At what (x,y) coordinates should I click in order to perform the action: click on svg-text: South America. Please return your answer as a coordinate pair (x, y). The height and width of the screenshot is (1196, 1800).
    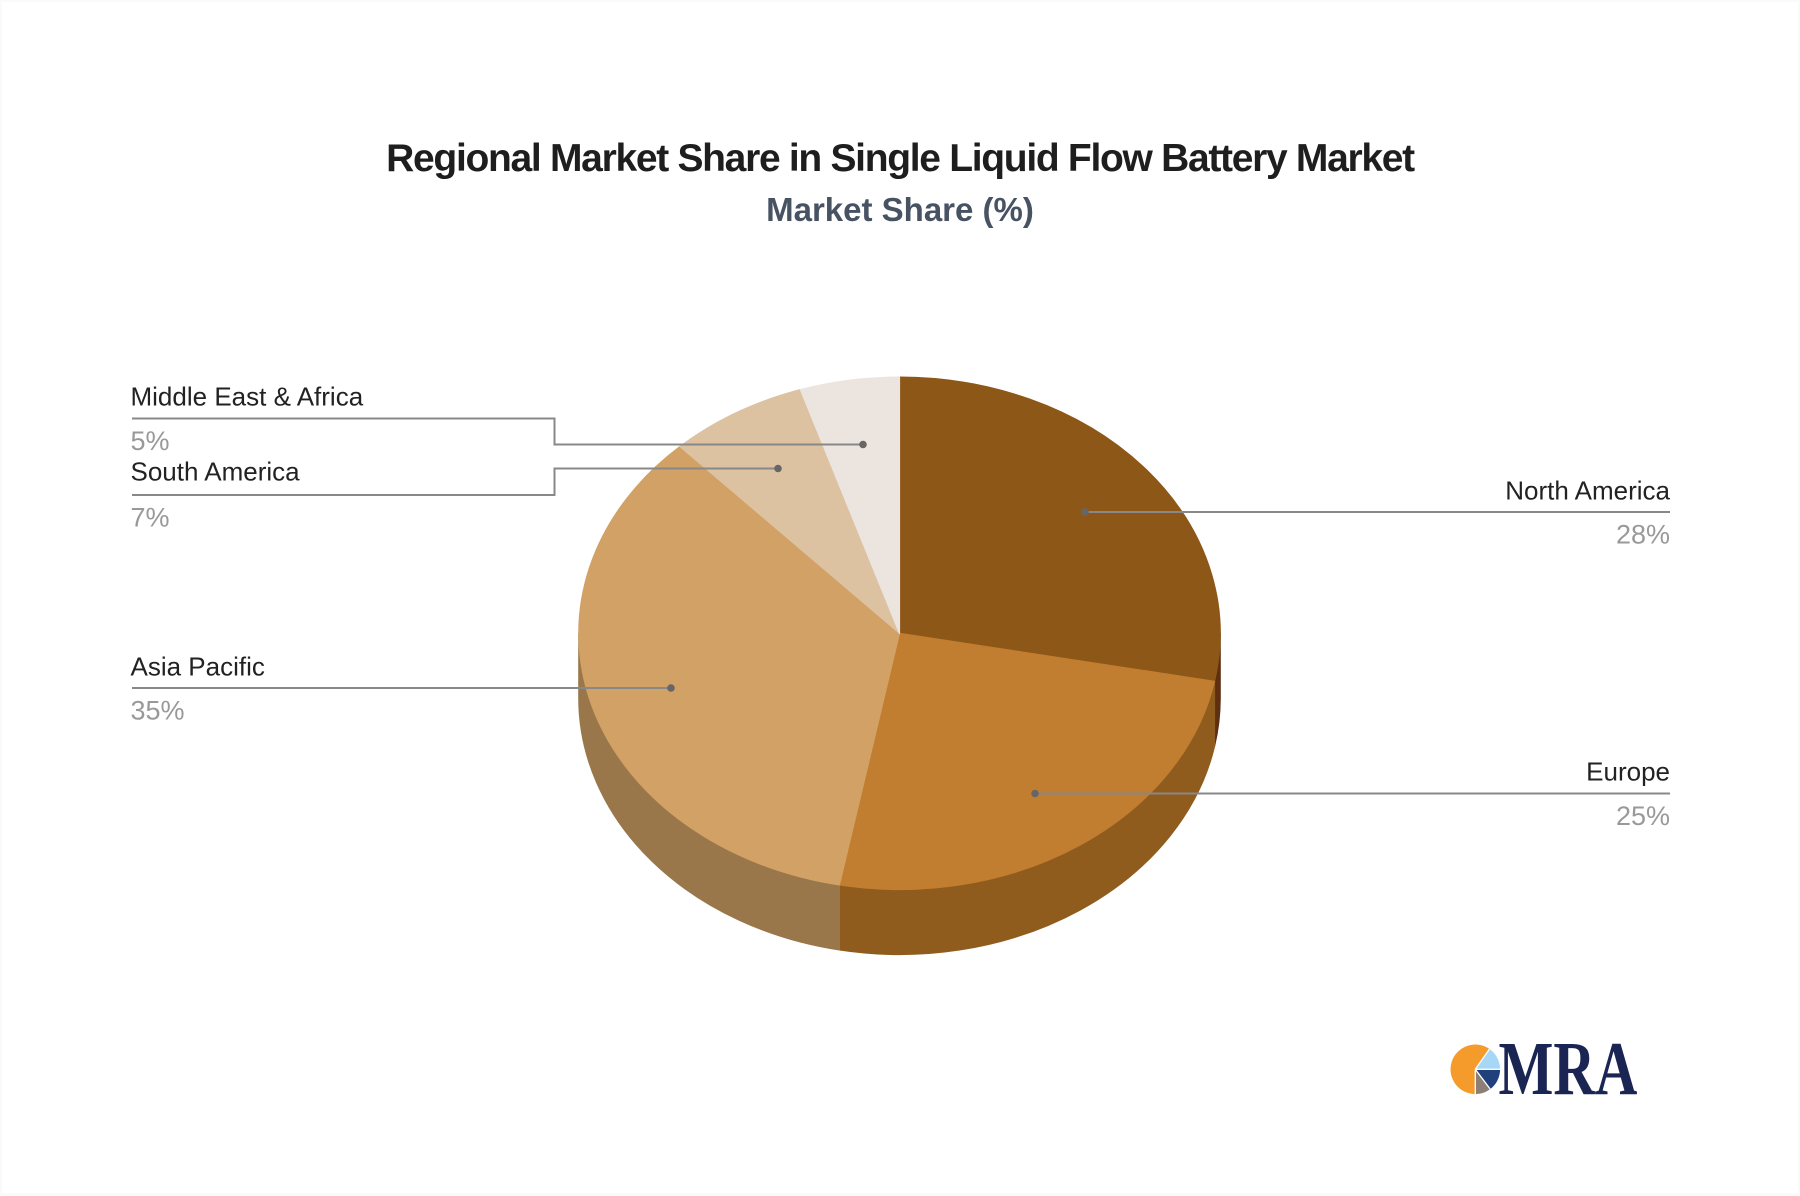
    Looking at the image, I should click on (216, 472).